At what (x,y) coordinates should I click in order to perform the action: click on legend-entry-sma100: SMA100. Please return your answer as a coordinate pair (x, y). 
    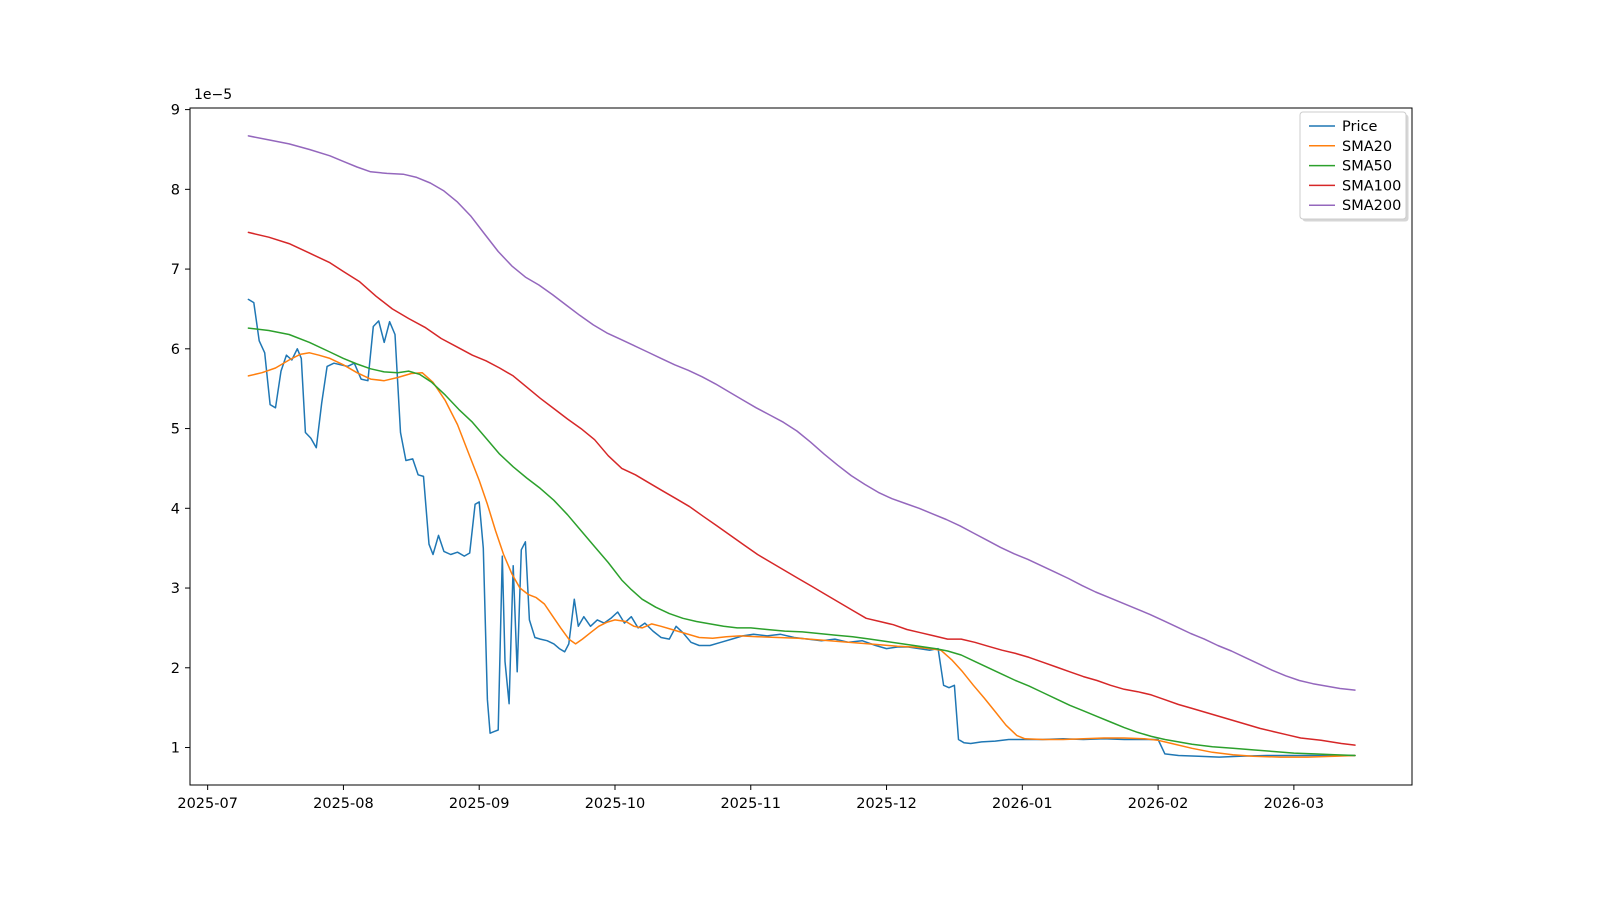
    Looking at the image, I should click on (1355, 186).